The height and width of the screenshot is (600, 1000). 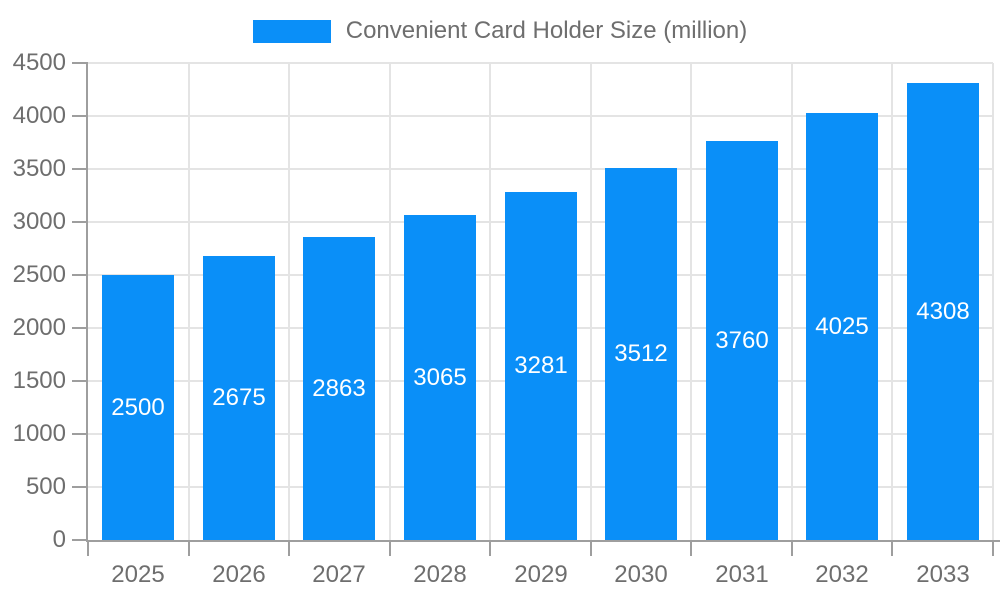 I want to click on bar-value-label: 3760, so click(x=742, y=340).